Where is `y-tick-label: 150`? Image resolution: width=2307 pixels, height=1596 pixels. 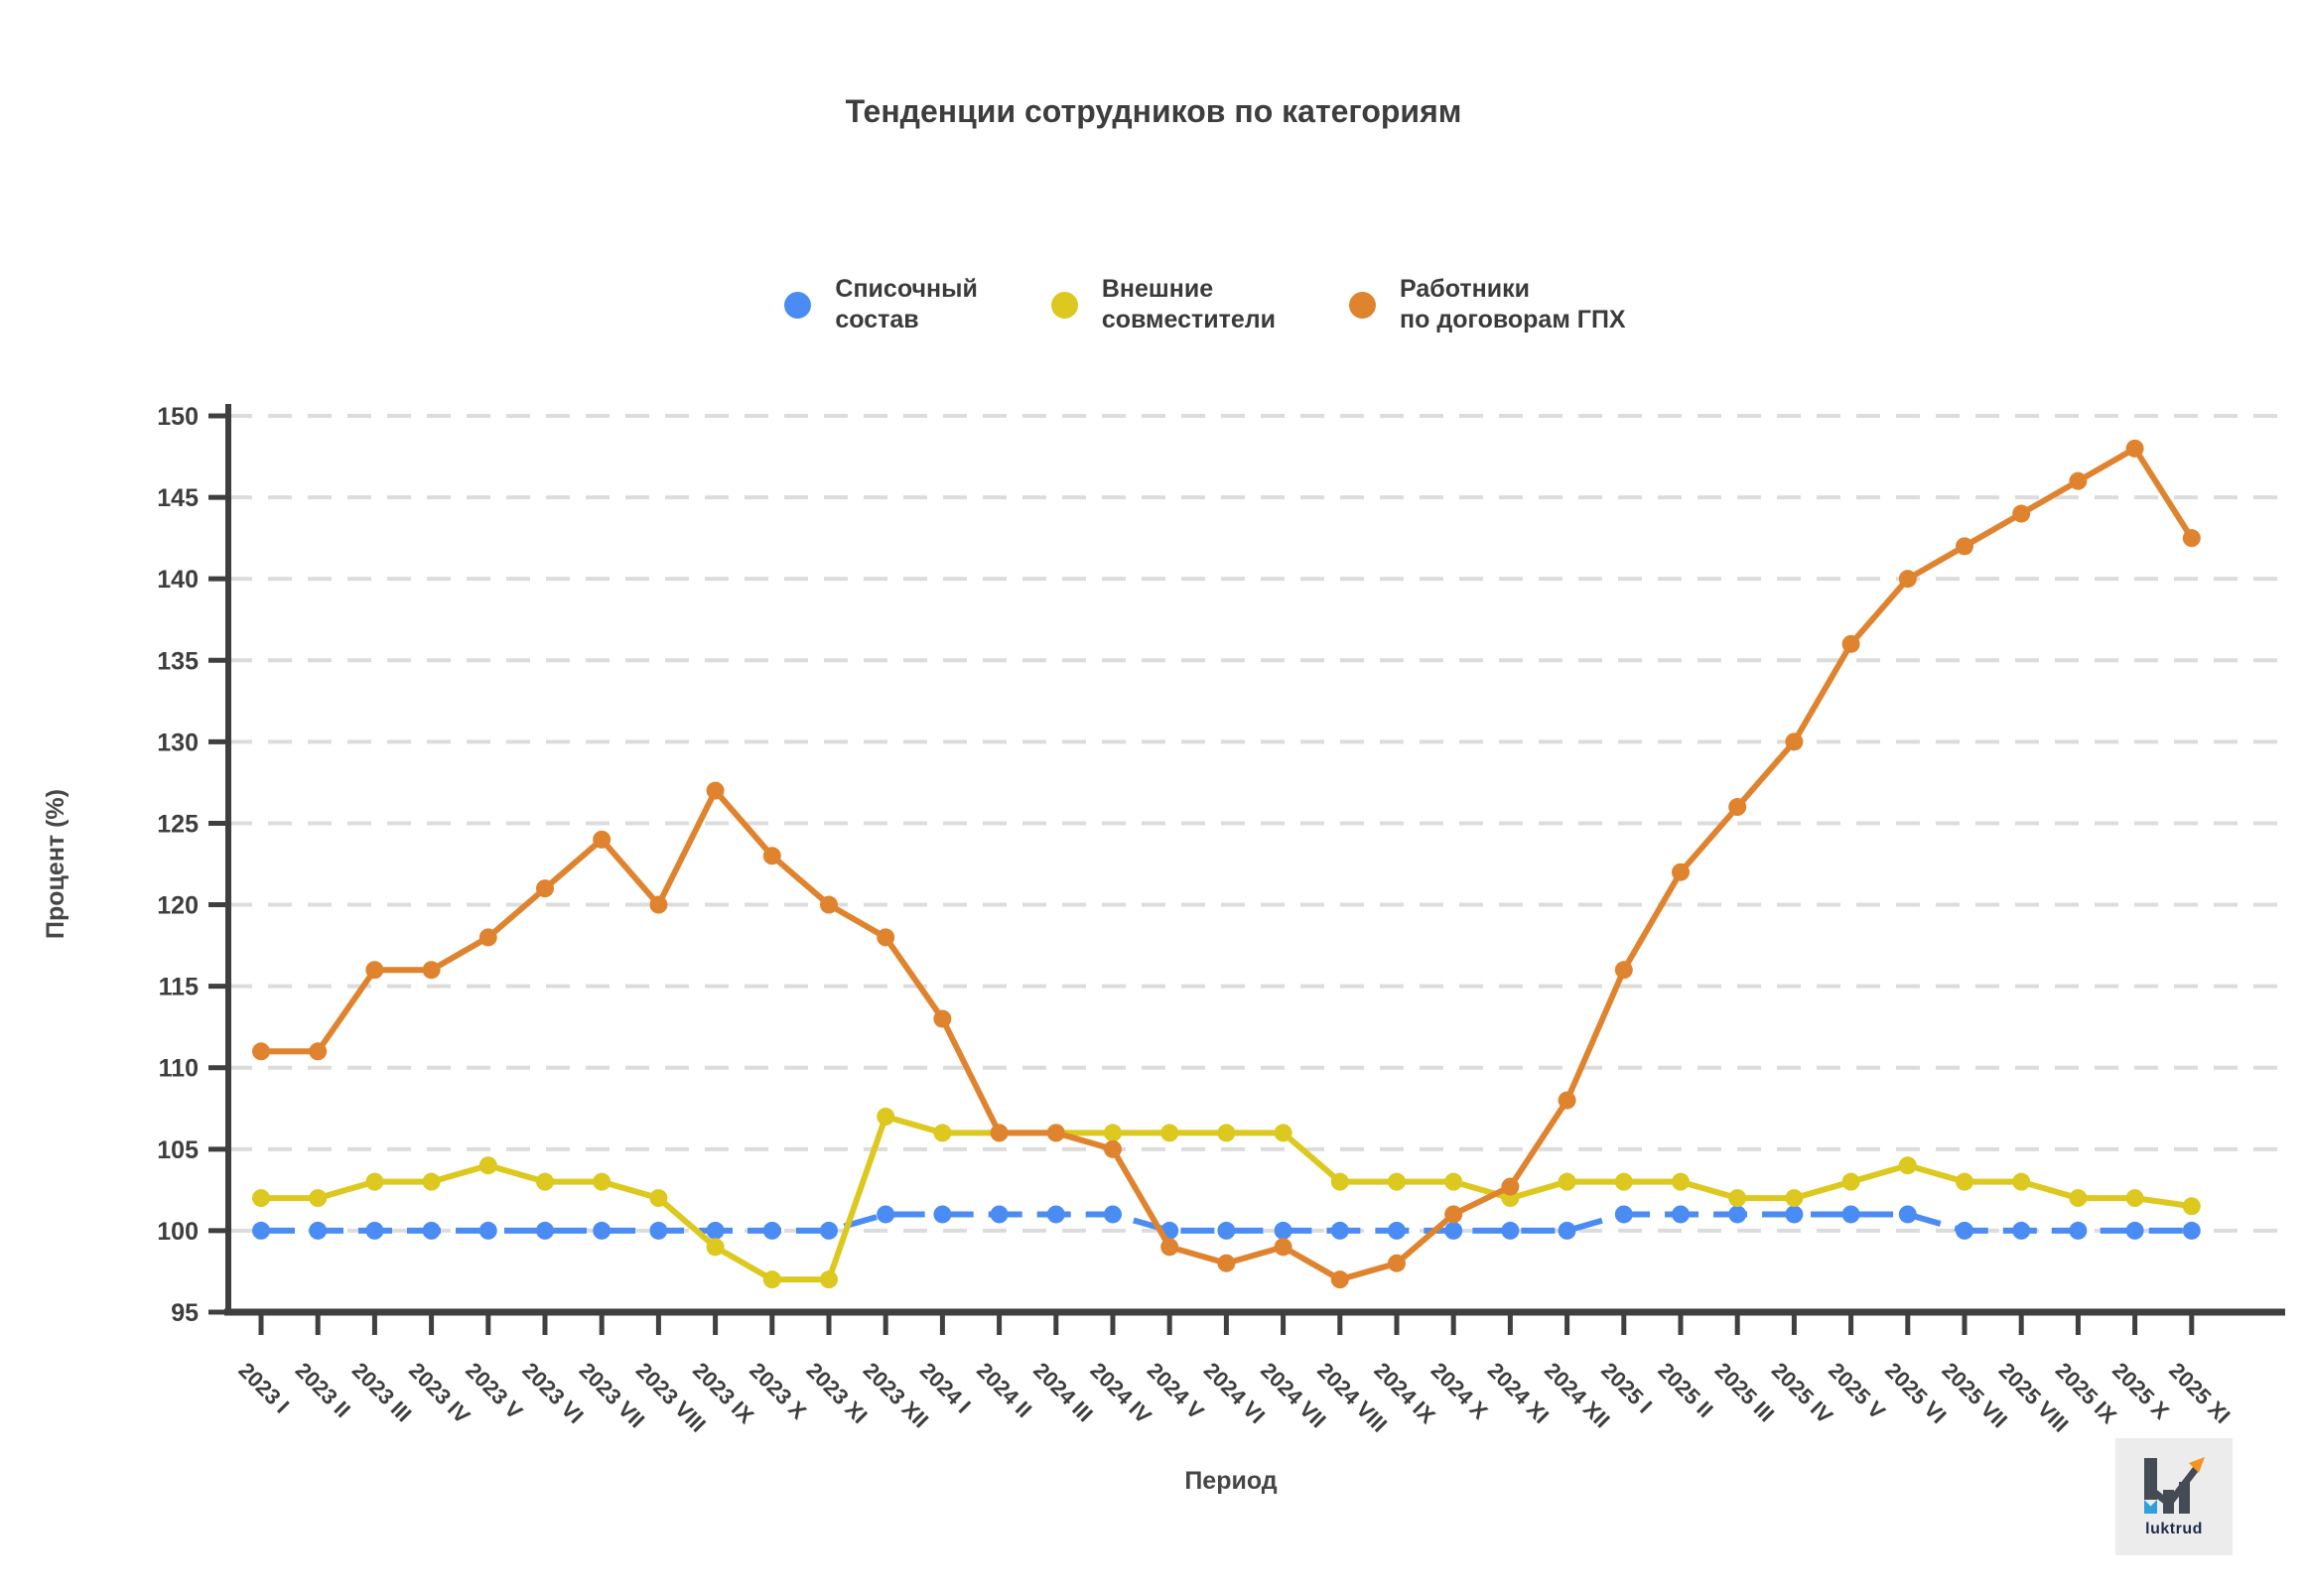 y-tick-label: 150 is located at coordinates (178, 417).